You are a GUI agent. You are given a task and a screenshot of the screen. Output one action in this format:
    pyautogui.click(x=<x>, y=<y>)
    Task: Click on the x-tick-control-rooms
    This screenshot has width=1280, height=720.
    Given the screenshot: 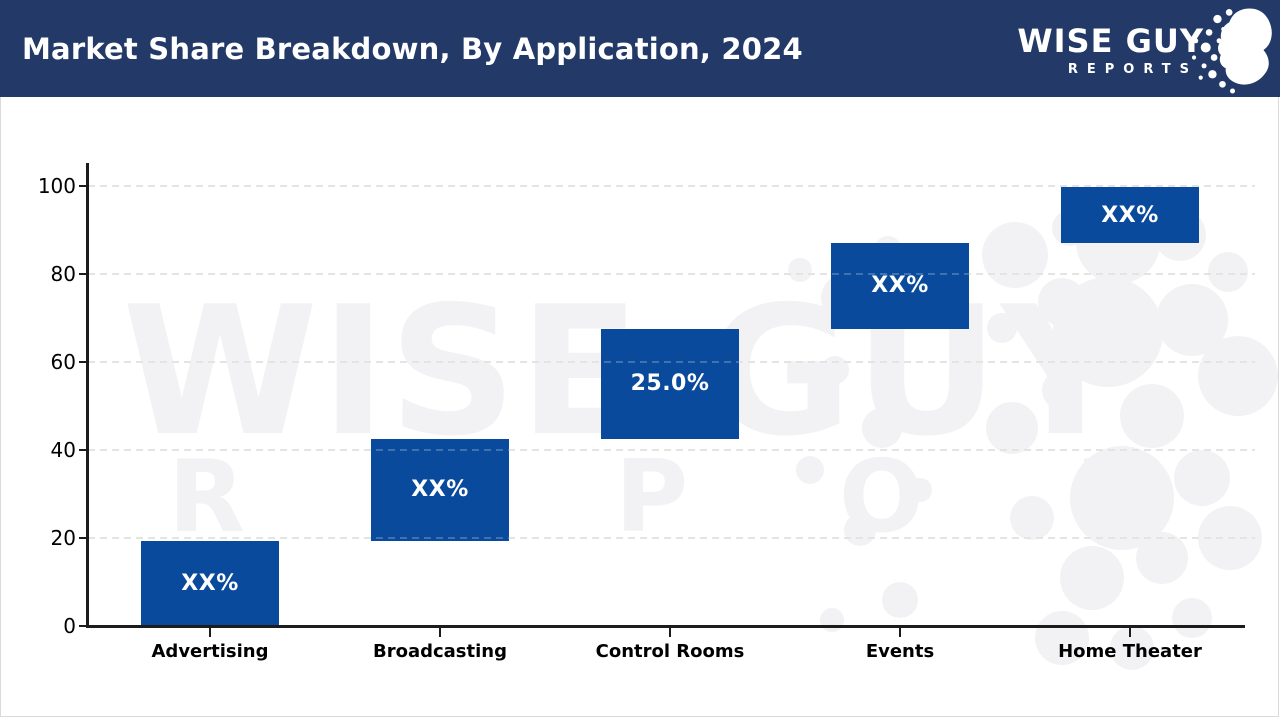 What is the action you would take?
    pyautogui.click(x=670, y=632)
    